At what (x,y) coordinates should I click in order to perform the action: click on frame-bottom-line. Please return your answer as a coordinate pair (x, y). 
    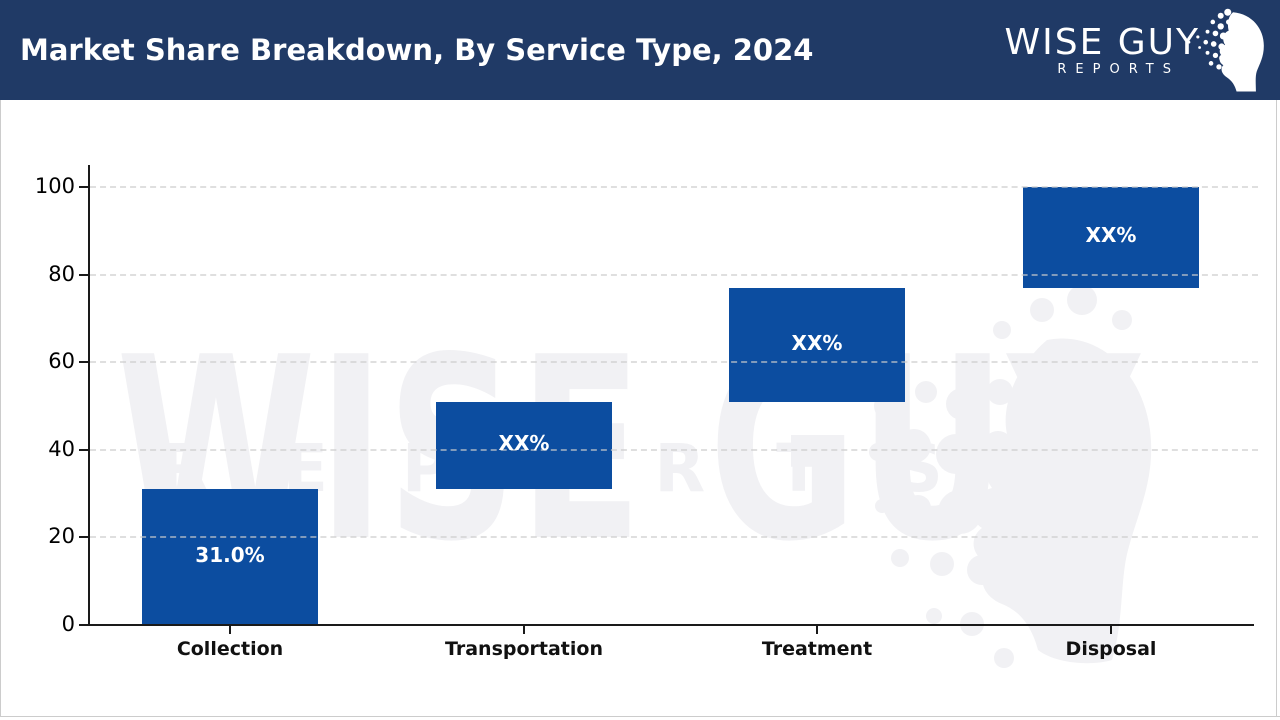
    Looking at the image, I should click on (640, 716).